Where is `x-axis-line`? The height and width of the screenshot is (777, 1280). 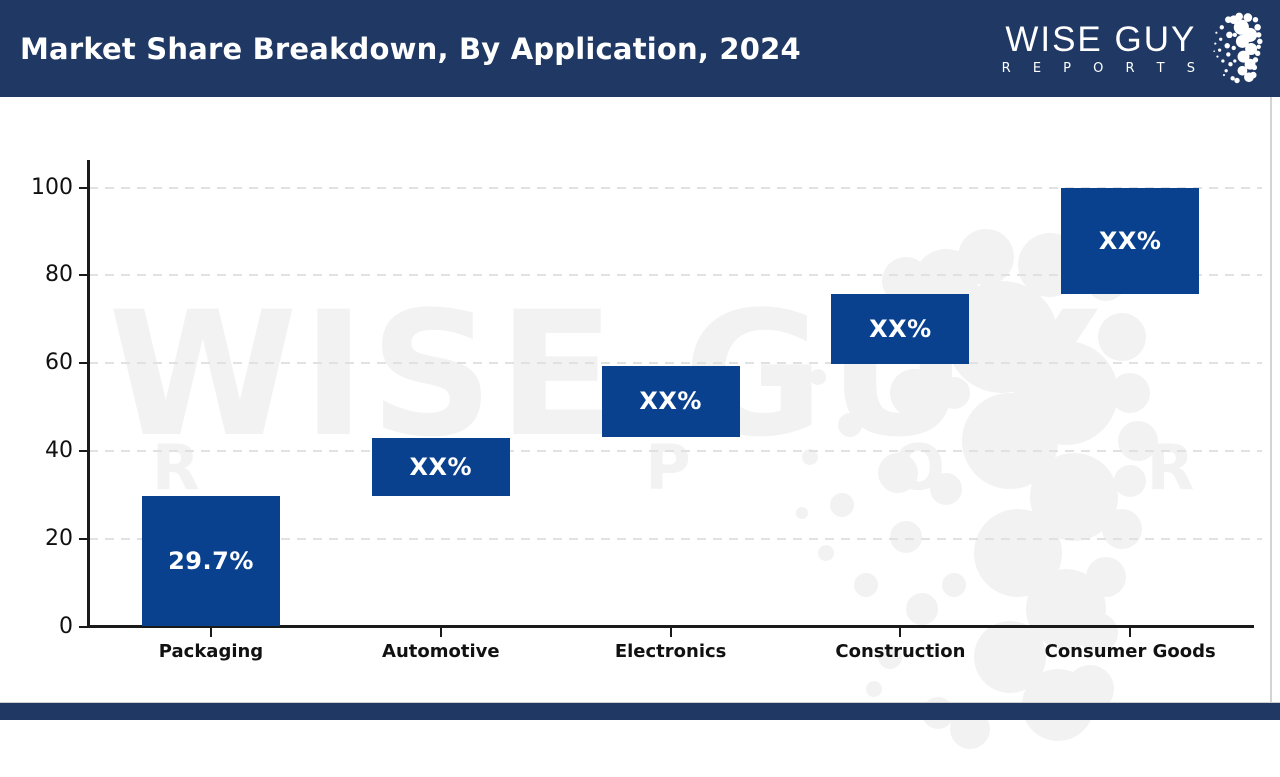
x-axis-line is located at coordinates (670, 626).